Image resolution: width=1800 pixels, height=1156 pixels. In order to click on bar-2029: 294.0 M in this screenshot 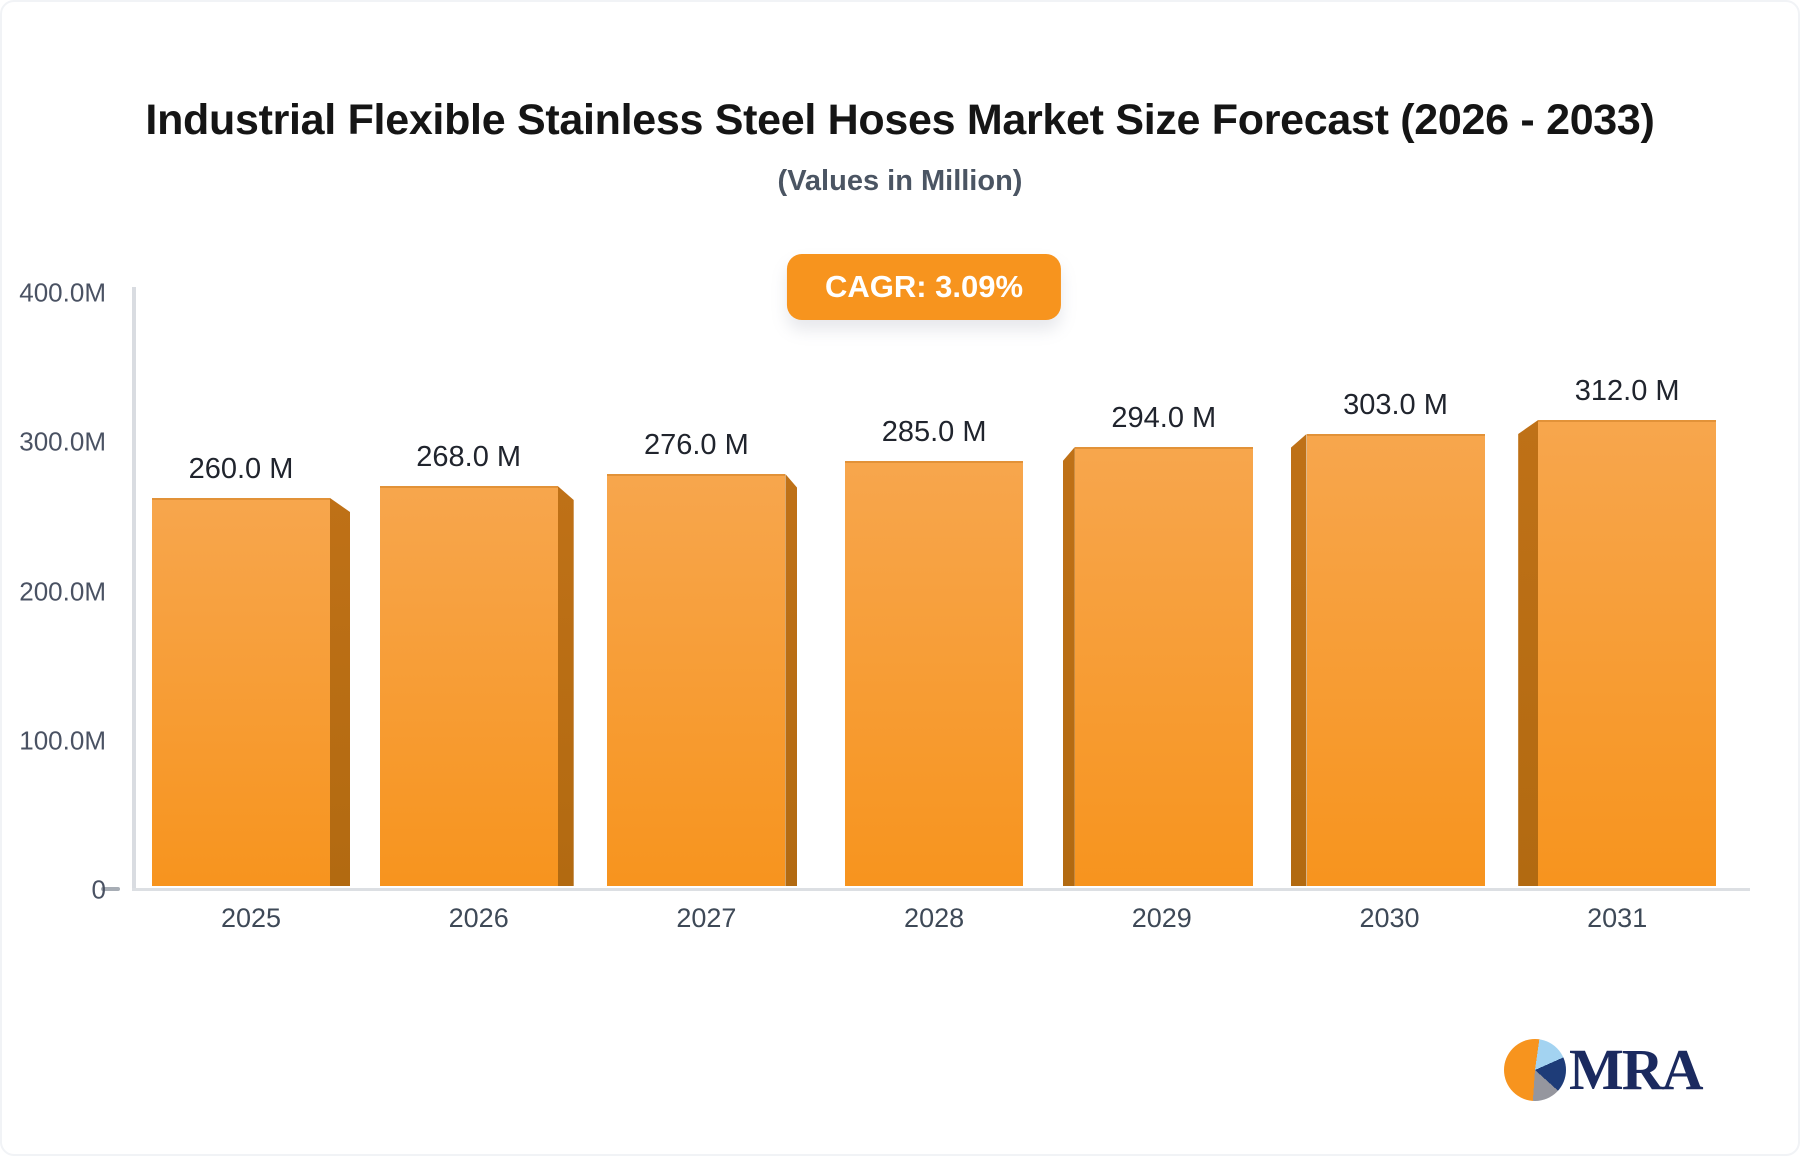, I will do `click(1161, 644)`.